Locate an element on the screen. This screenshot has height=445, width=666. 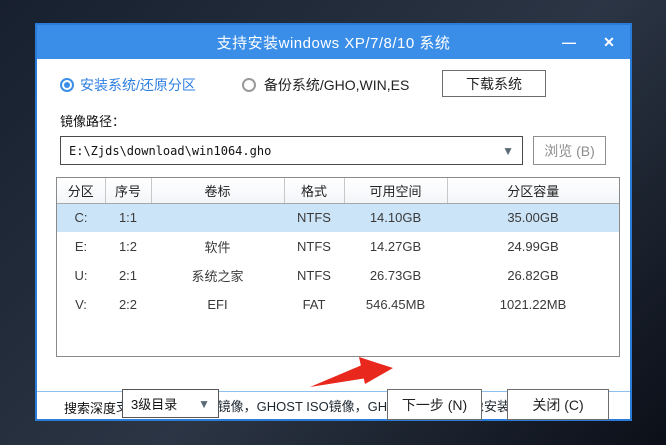
cell-index: 2:1 is located at coordinates (128, 275).